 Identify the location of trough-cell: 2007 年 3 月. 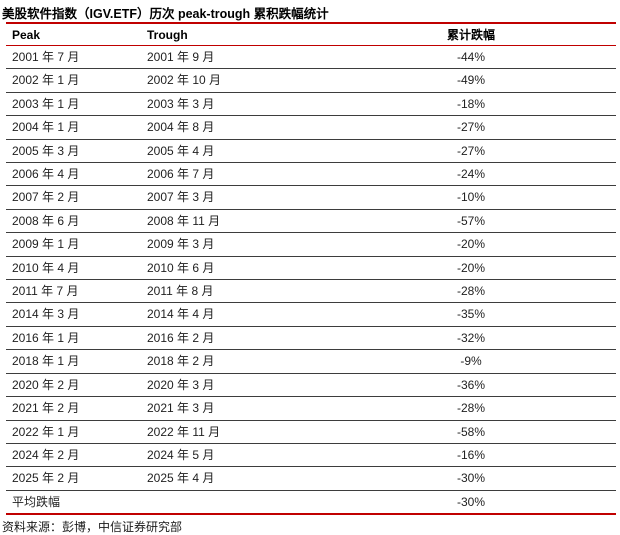
(236, 197).